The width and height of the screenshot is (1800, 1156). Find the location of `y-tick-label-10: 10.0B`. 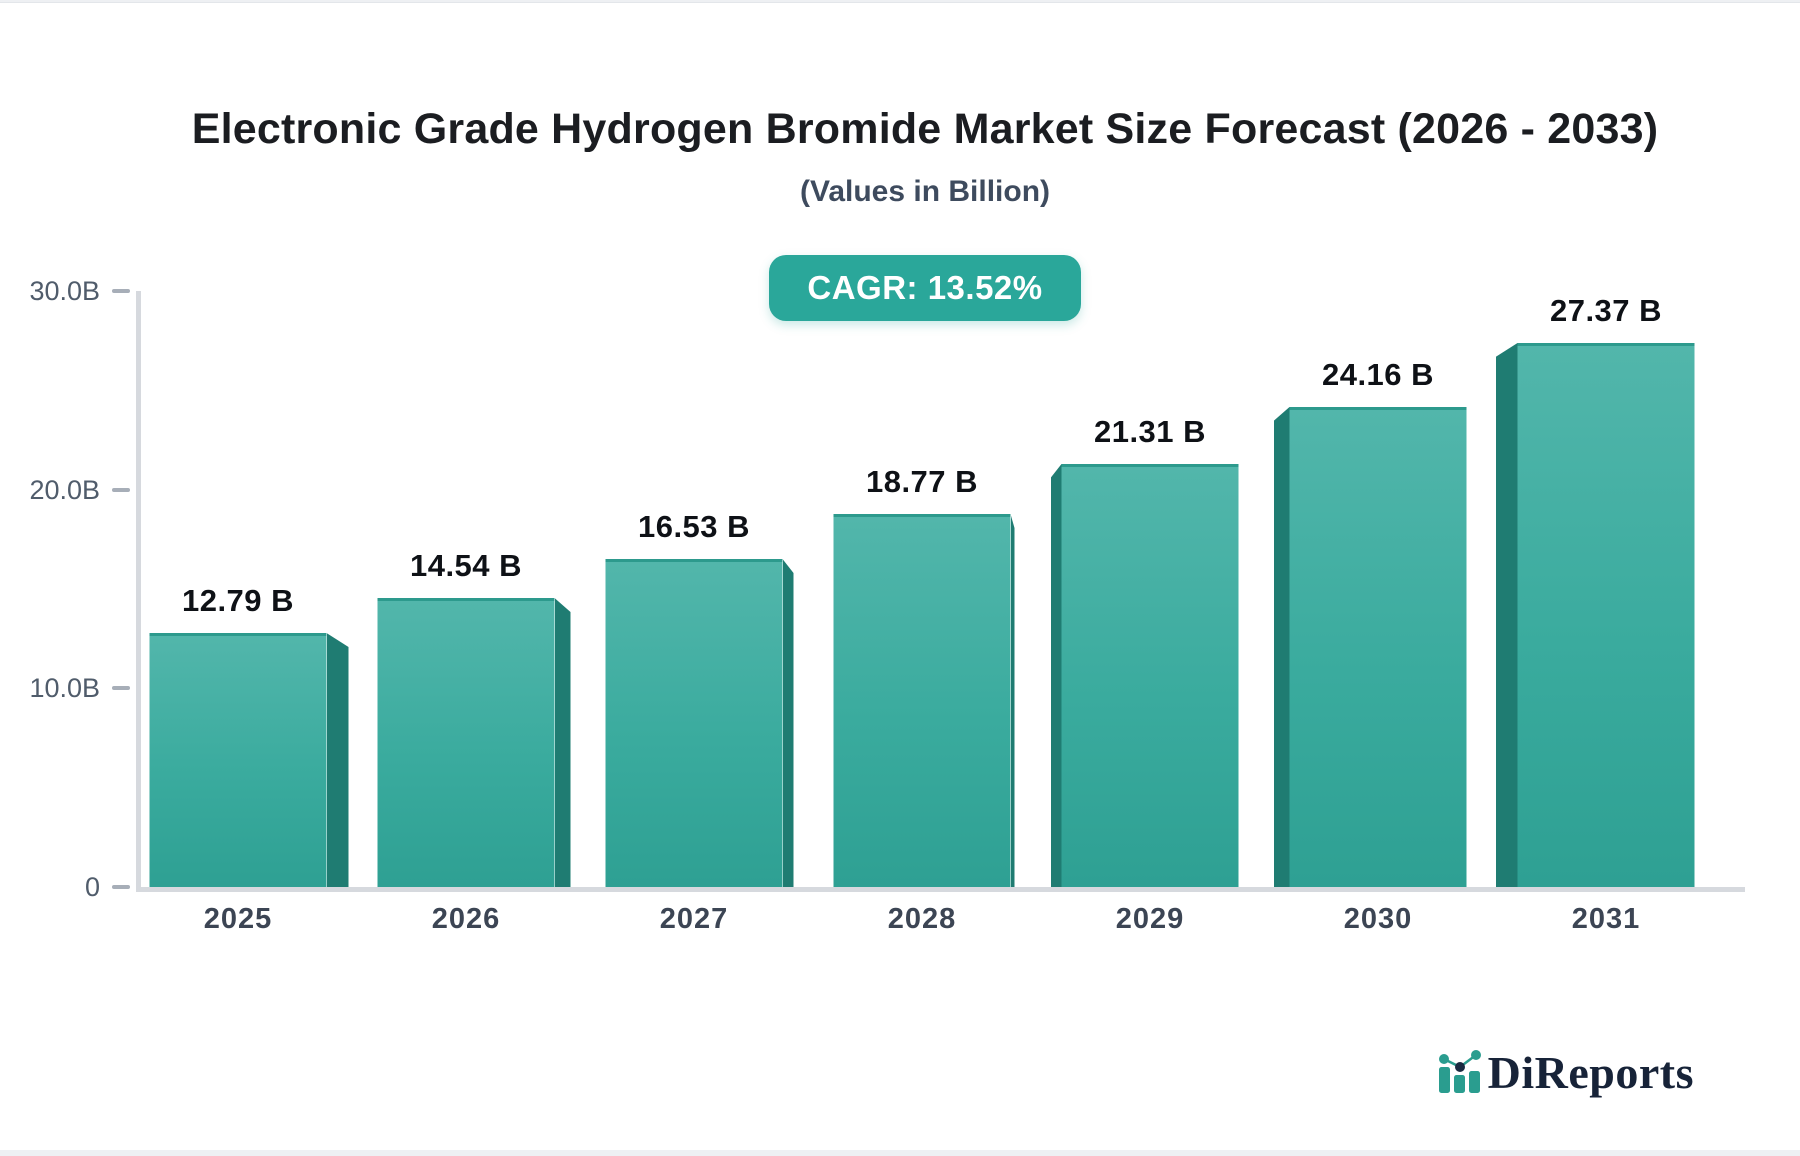

y-tick-label-10: 10.0B is located at coordinates (64, 688).